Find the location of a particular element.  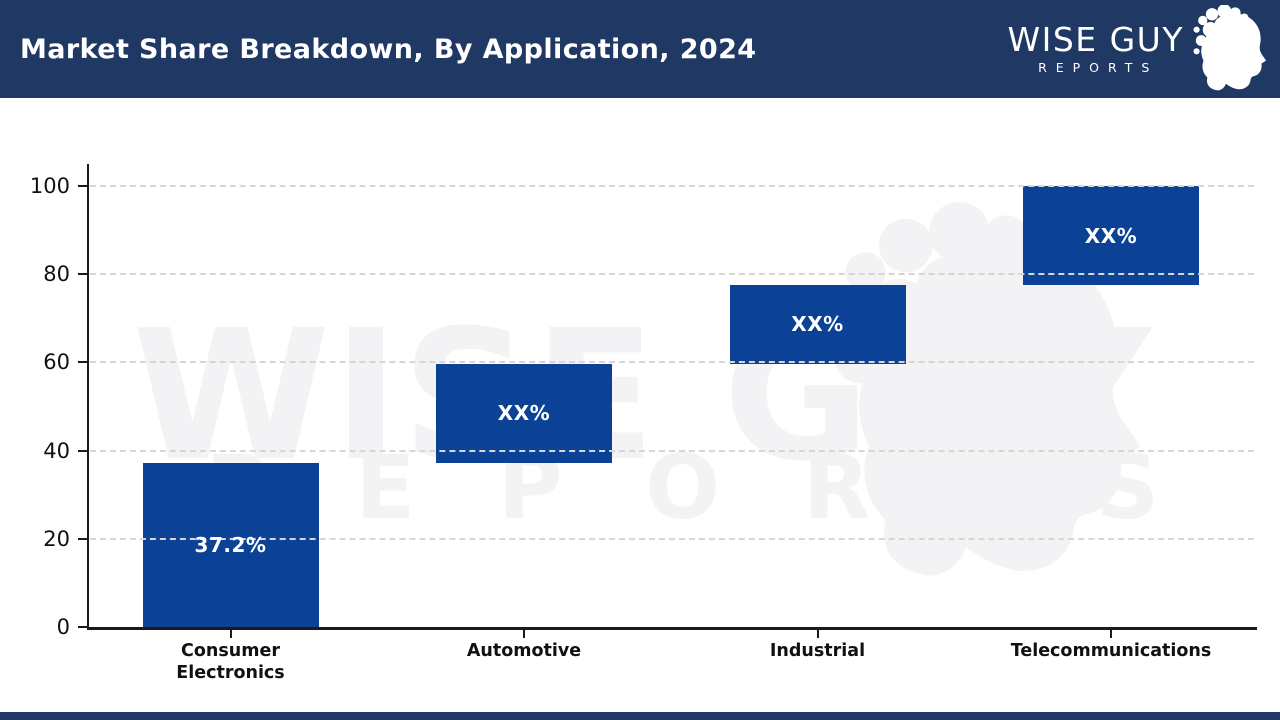

bar-automotive is located at coordinates (524, 413).